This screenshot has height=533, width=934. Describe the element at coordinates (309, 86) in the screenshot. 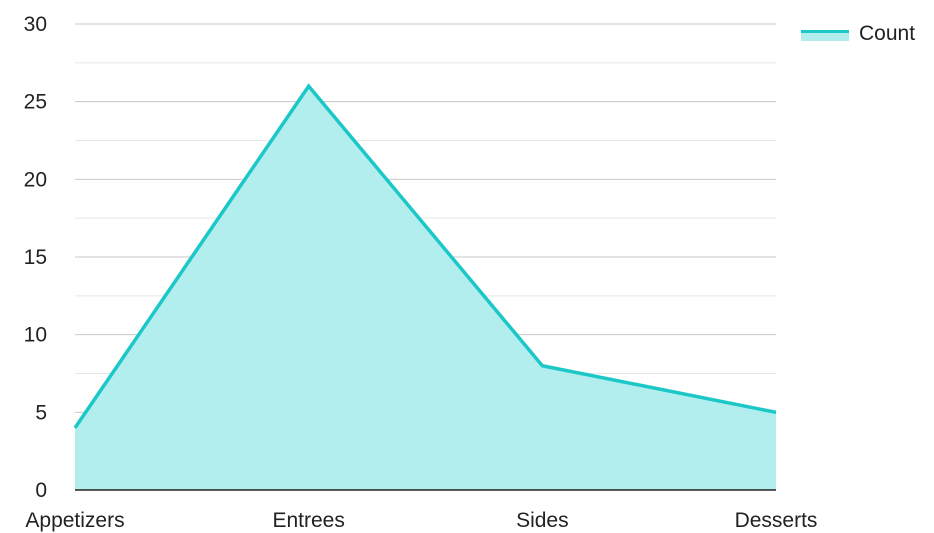

I see `data-point-entrees` at that location.